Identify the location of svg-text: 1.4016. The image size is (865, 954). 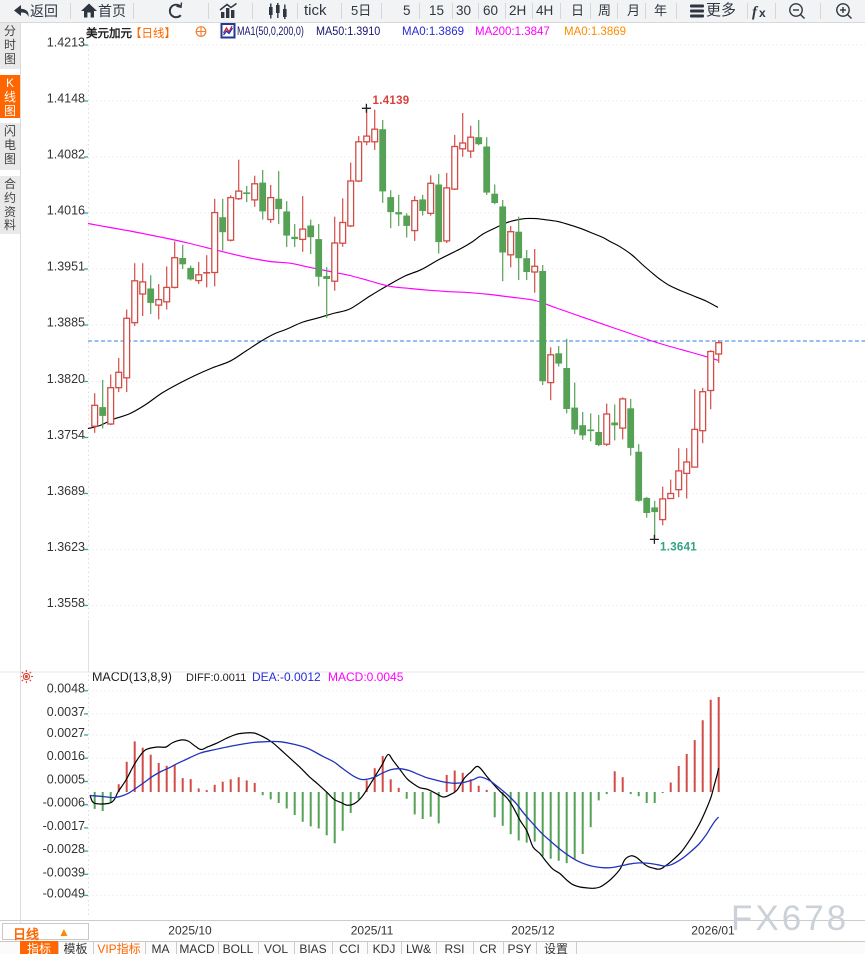
(66, 211).